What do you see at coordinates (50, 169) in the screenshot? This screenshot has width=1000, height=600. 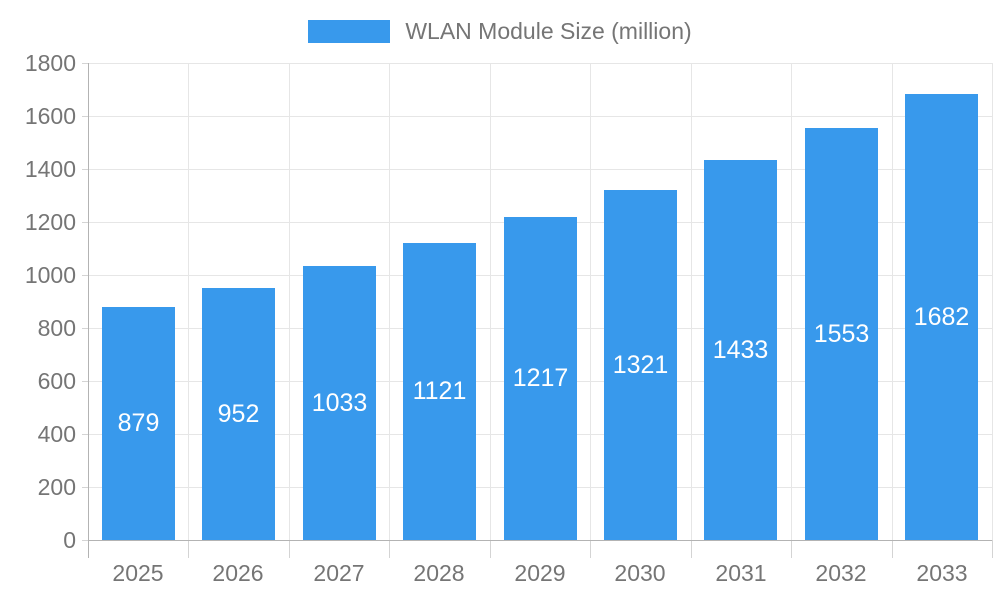 I see `y-tick-label: 1400` at bounding box center [50, 169].